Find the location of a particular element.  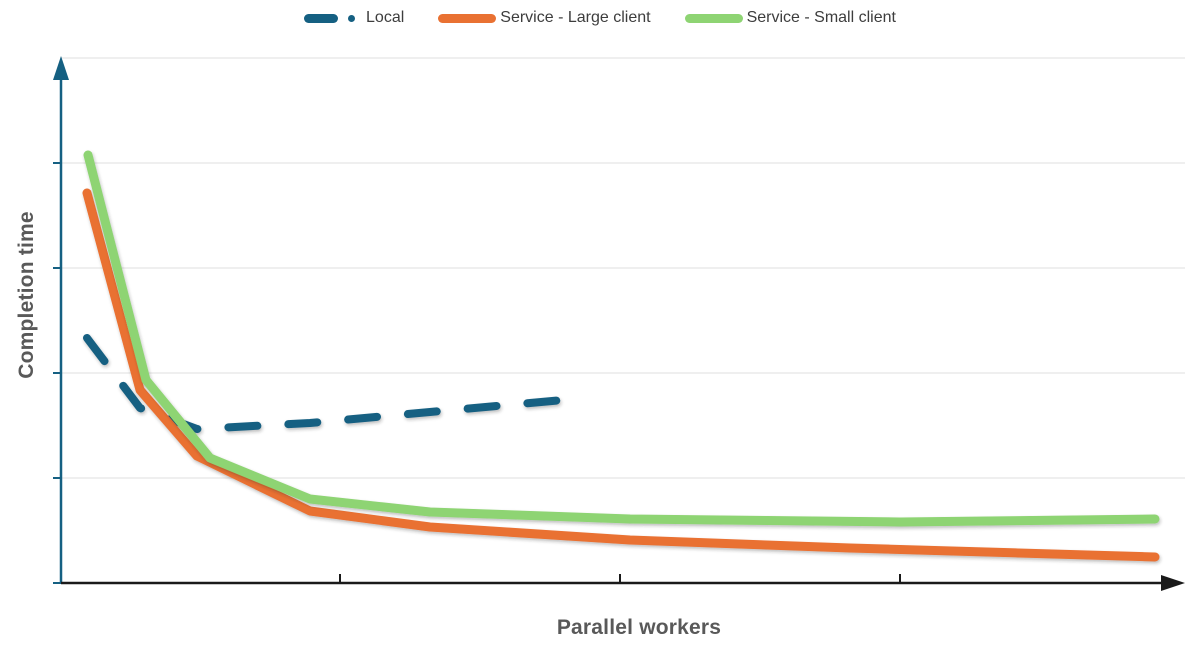

y-axis-arrow-icon is located at coordinates (61, 68).